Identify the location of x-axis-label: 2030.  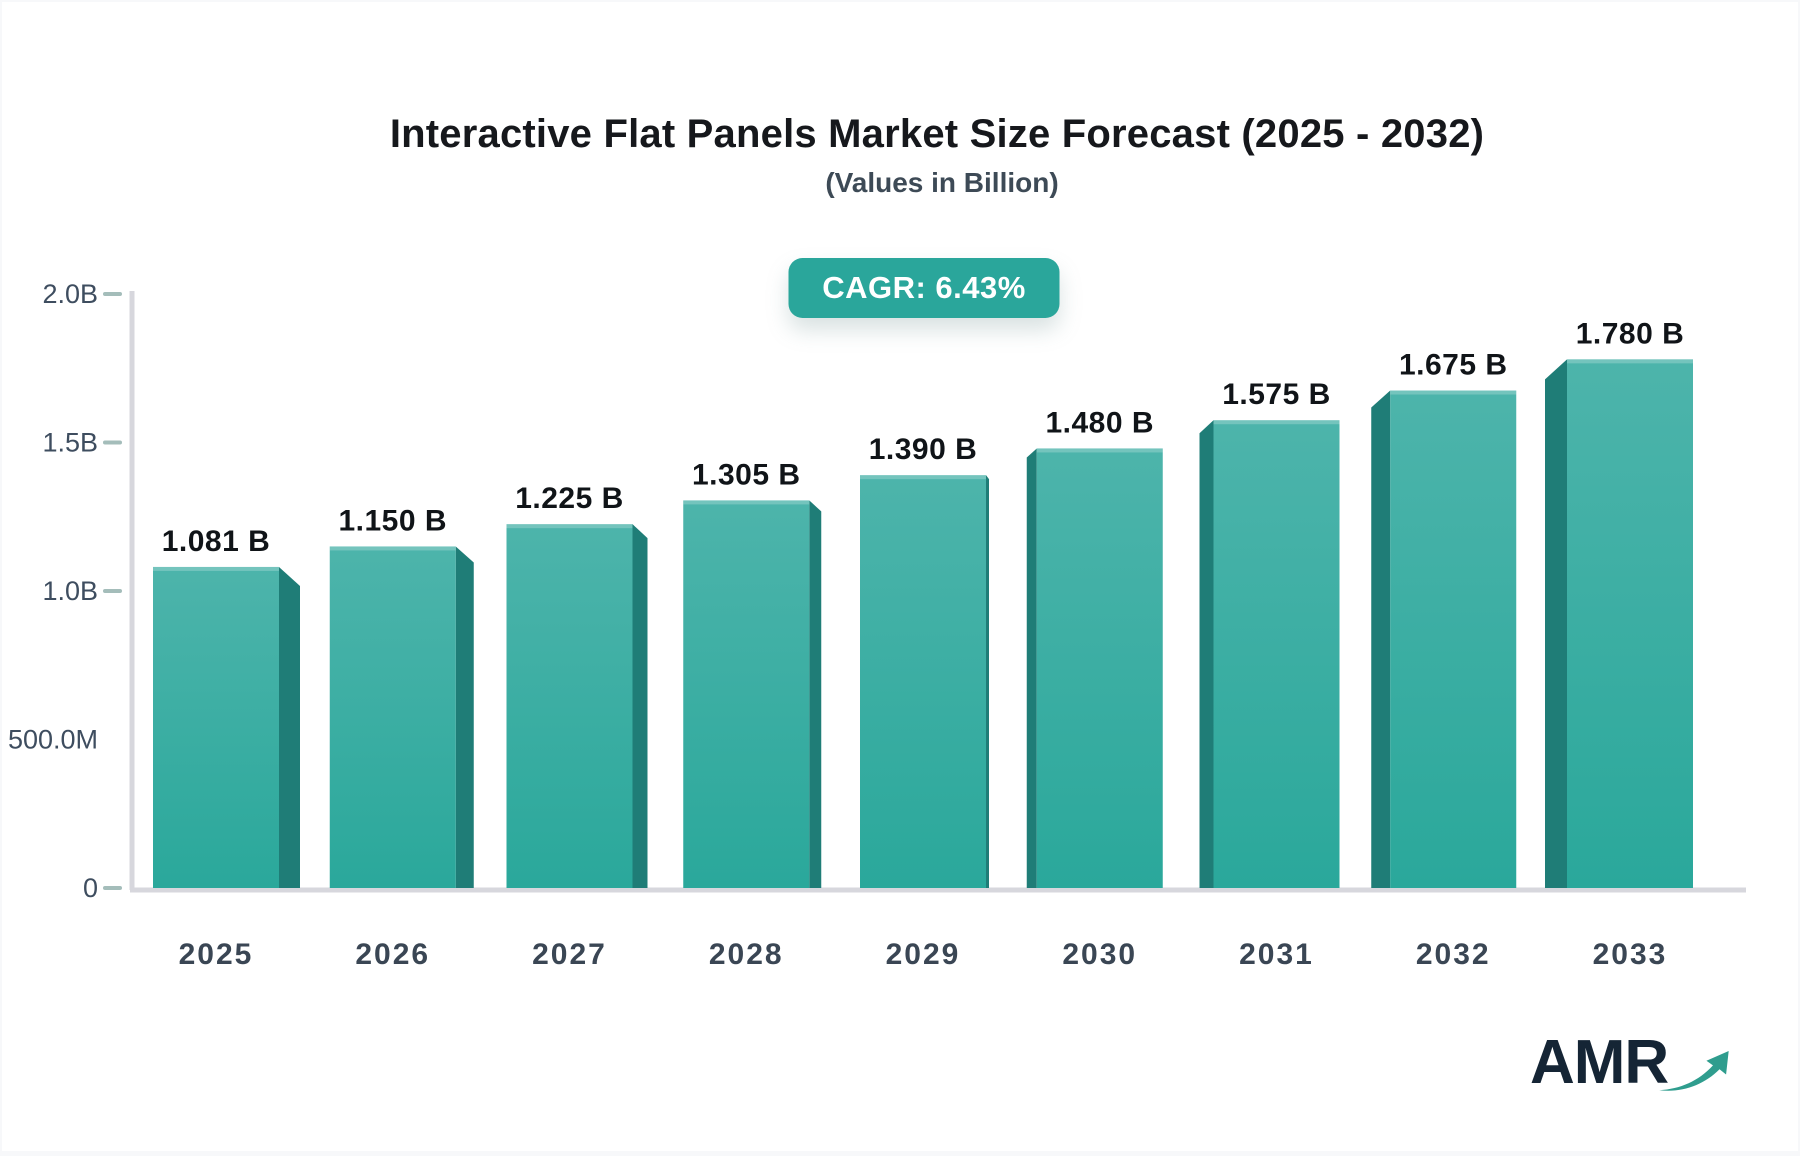
(1099, 954).